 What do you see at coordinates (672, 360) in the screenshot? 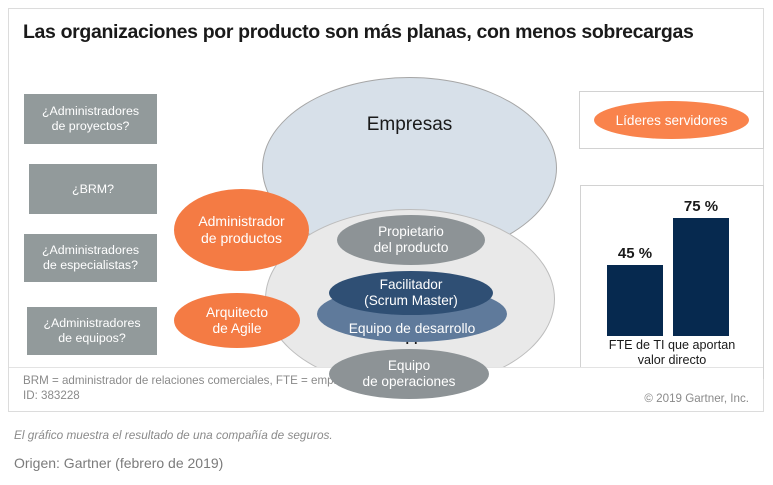
I see `axis-label-line2: valor directo` at bounding box center [672, 360].